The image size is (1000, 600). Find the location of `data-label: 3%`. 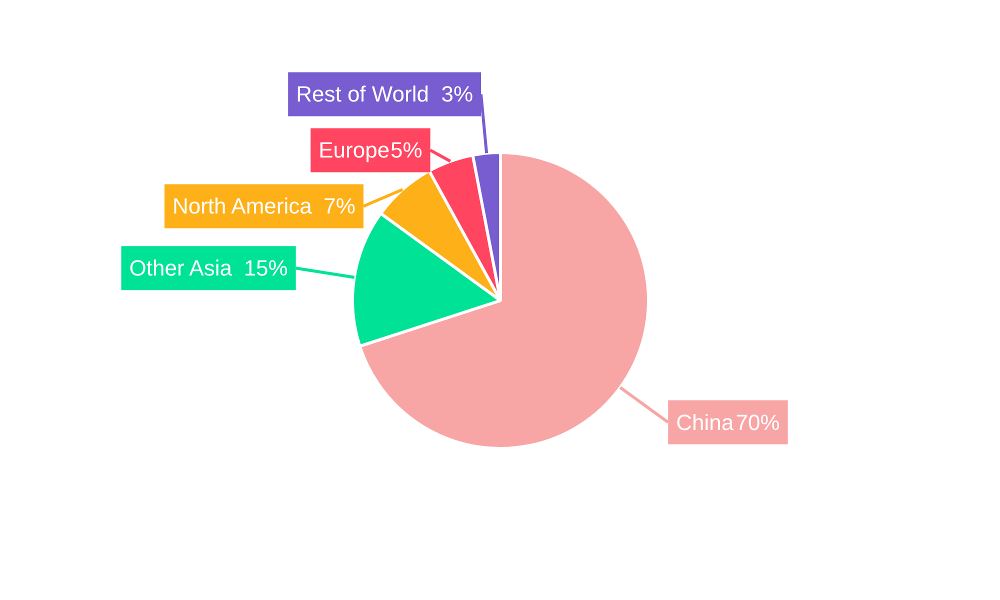

data-label: 3% is located at coordinates (457, 94).